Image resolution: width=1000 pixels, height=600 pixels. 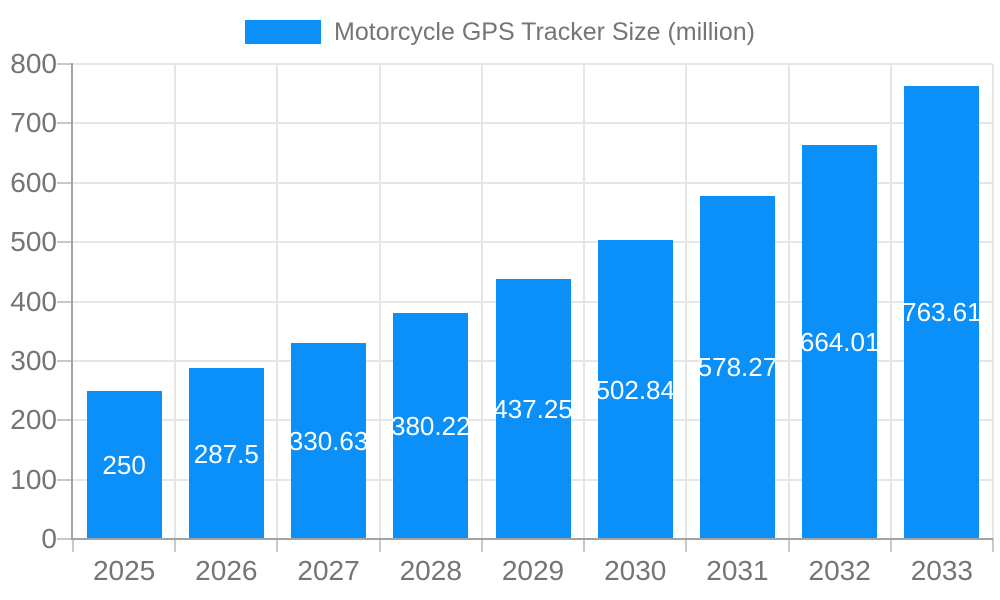 I want to click on legend: Motorcycle GPS Tracker Size (million), so click(x=500, y=32).